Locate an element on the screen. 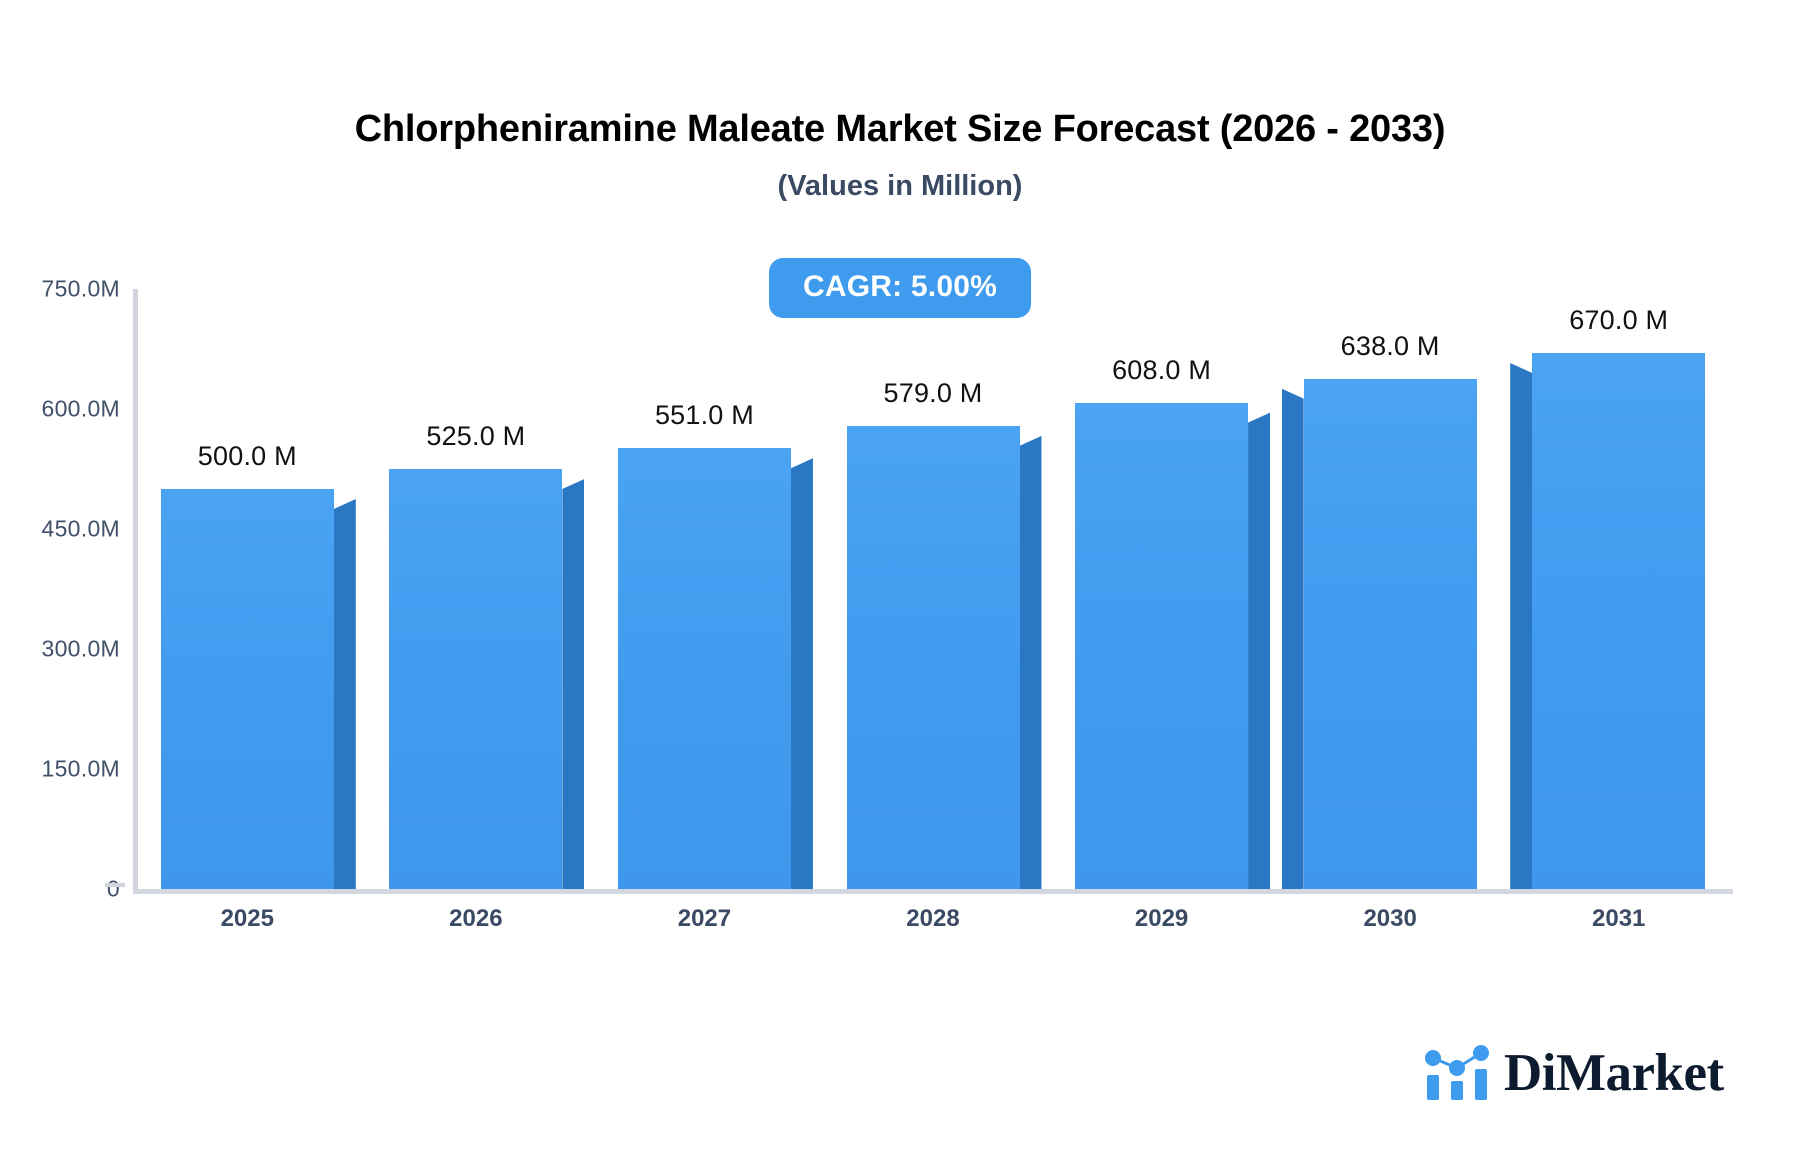 This screenshot has height=1156, width=1800. dimarket-logo: DiMarket is located at coordinates (1574, 1073).